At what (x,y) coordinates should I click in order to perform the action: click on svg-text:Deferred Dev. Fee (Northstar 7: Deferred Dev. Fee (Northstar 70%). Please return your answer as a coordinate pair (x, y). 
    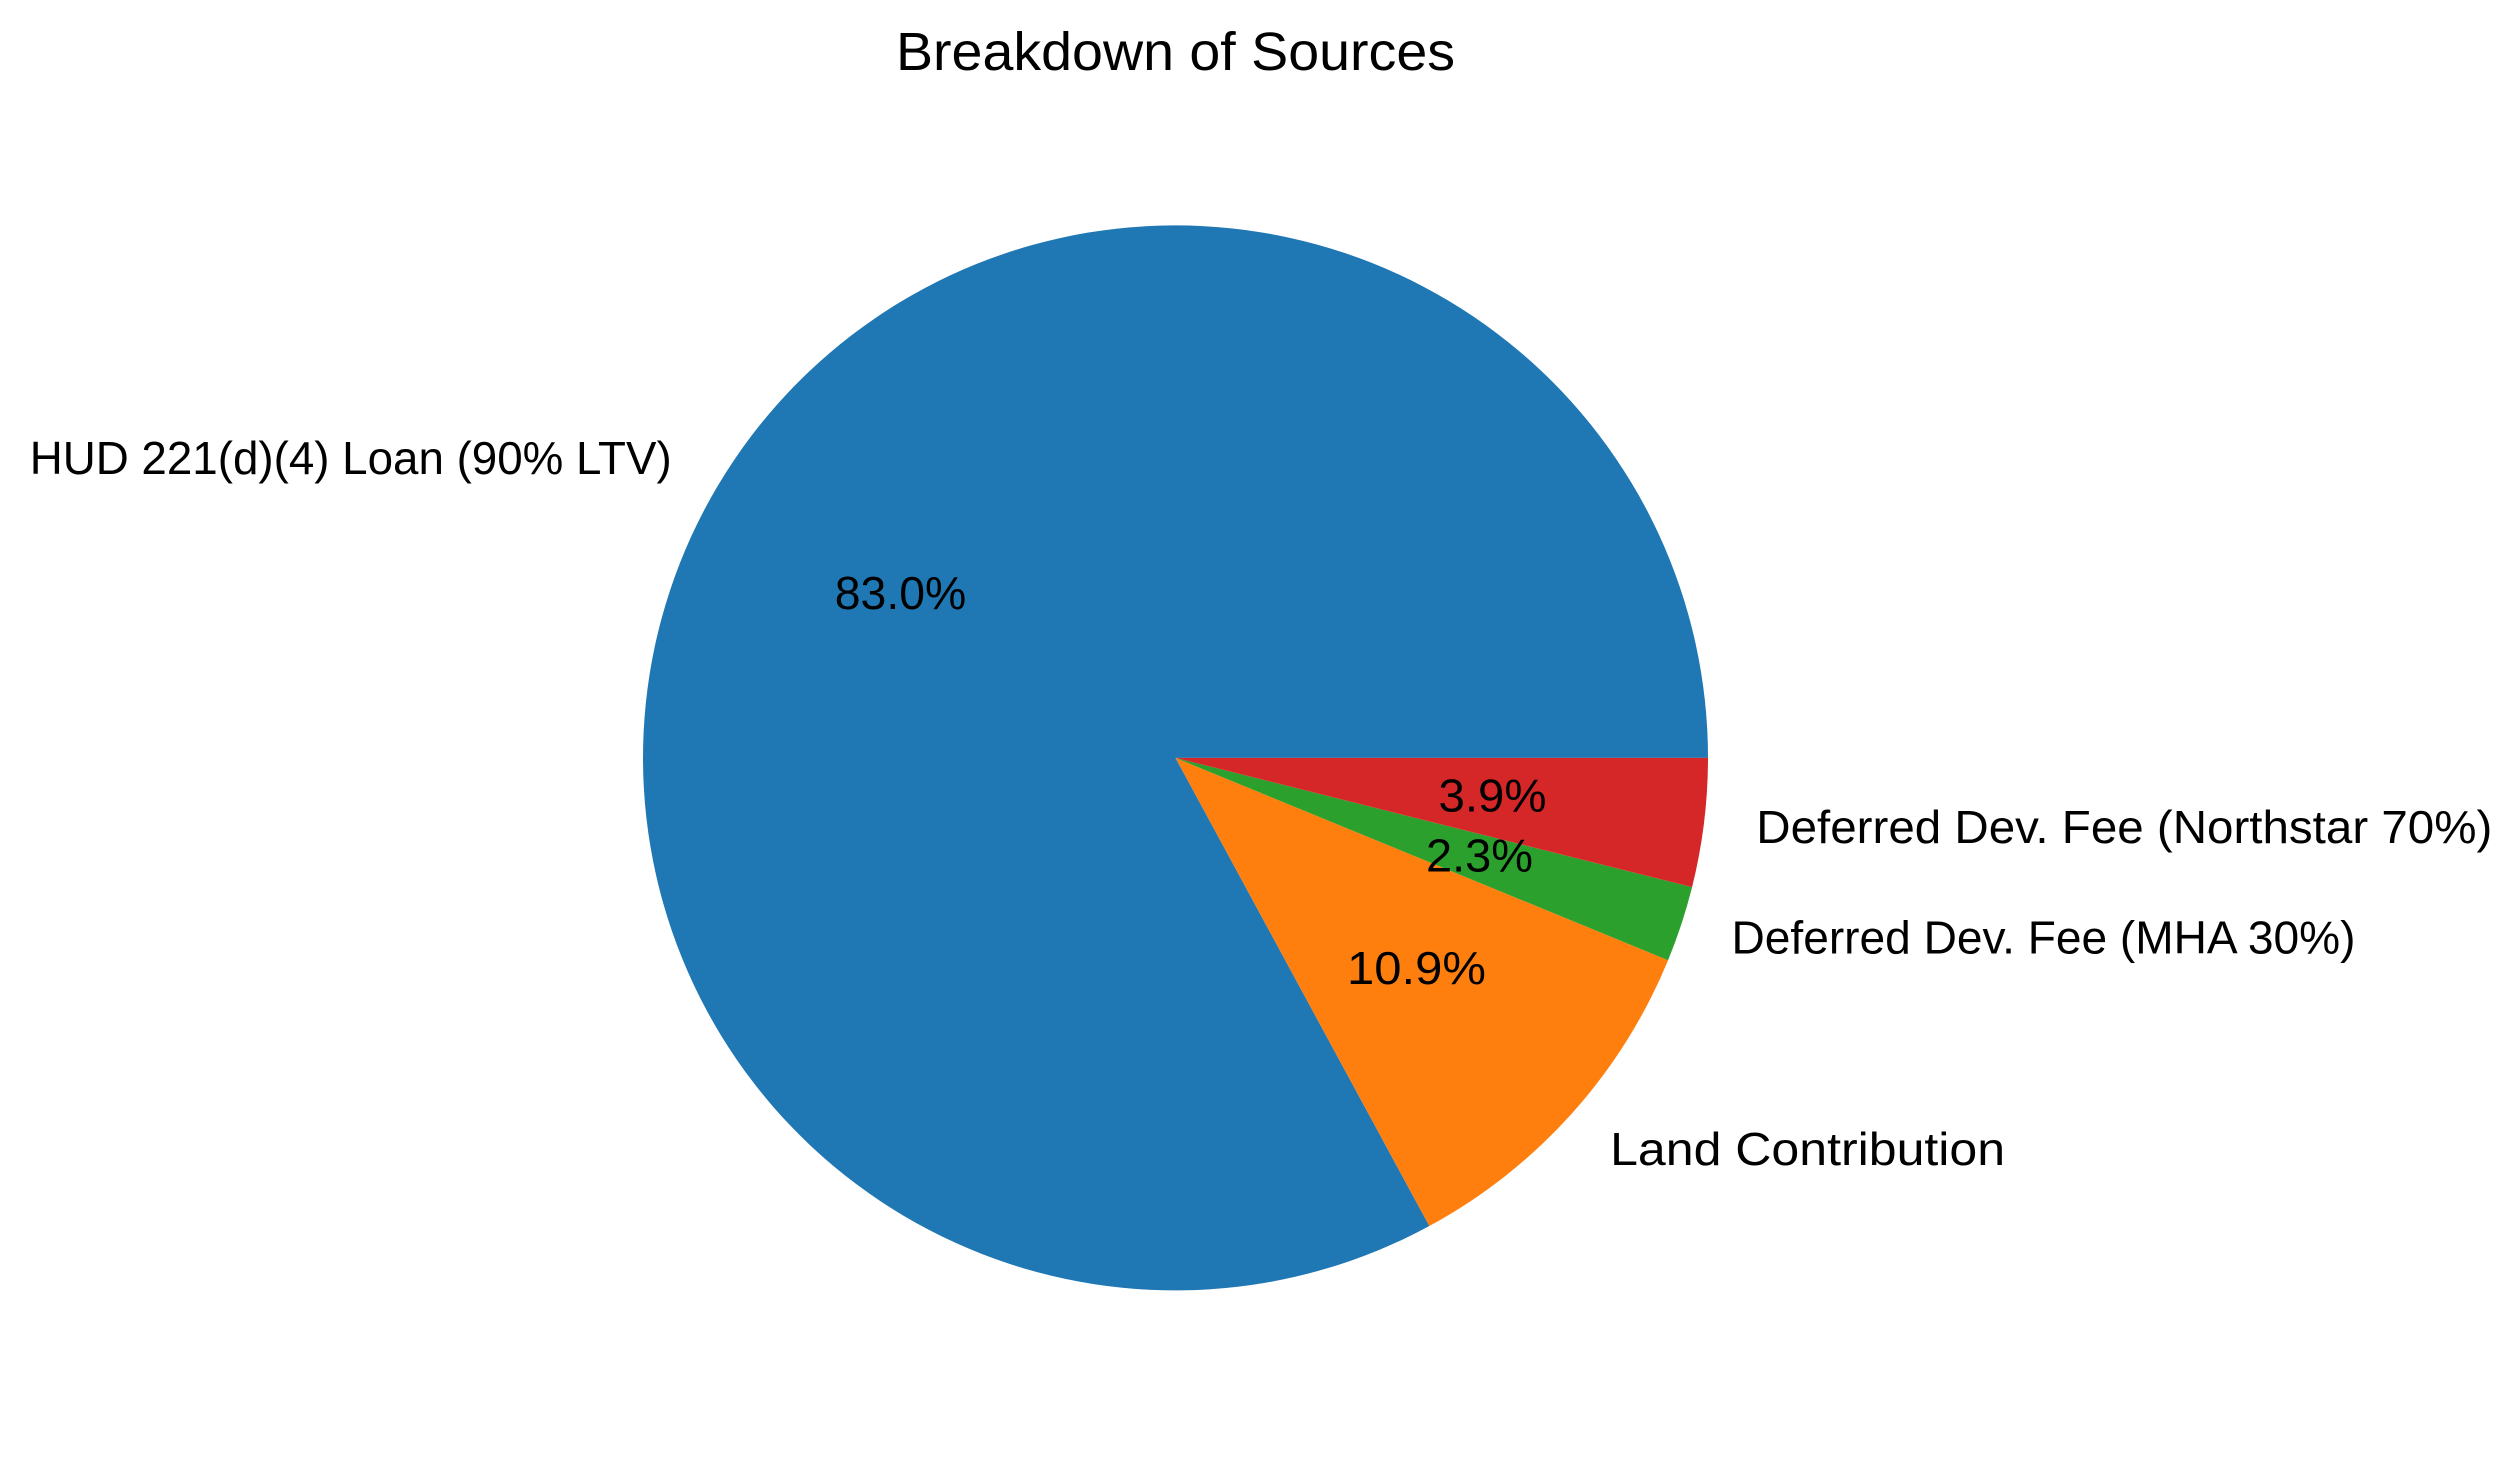
    Looking at the image, I should click on (2124, 827).